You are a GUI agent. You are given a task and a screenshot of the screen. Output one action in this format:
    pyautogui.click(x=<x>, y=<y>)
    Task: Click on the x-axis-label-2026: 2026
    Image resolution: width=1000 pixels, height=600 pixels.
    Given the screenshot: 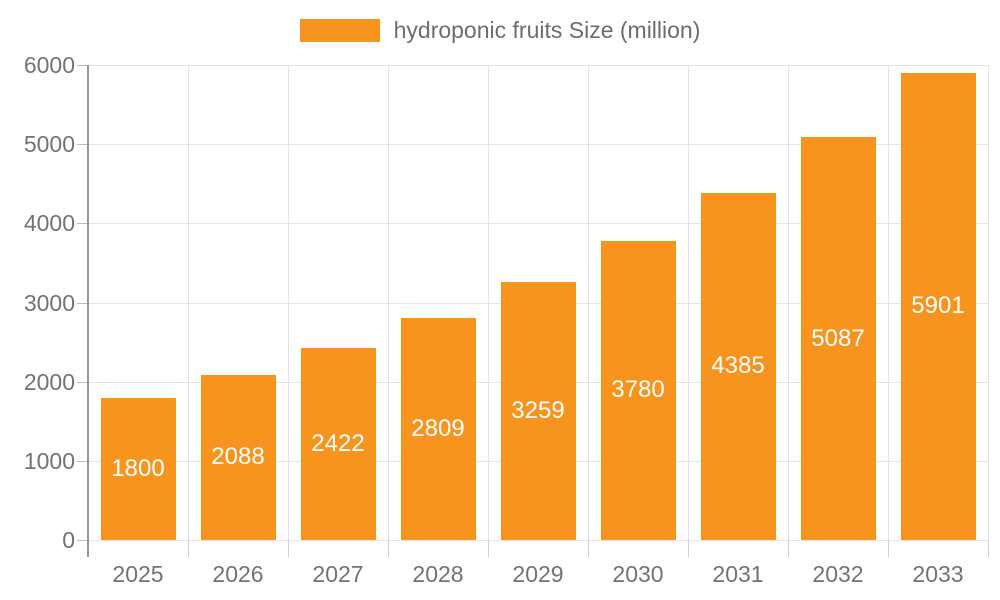 What is the action you would take?
    pyautogui.click(x=238, y=574)
    